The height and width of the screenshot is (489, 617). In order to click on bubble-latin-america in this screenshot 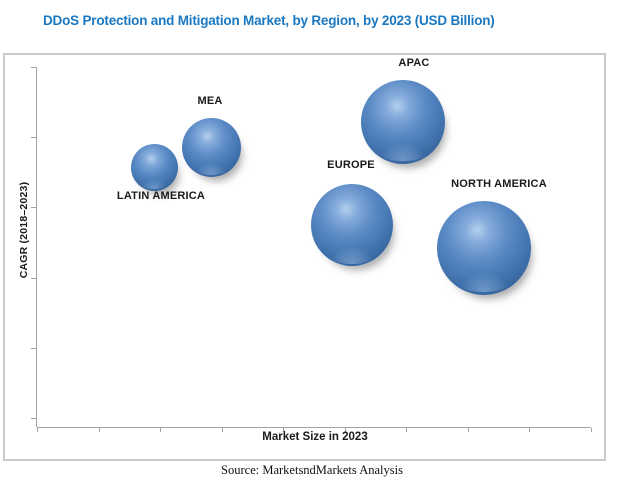, I will do `click(154, 167)`.